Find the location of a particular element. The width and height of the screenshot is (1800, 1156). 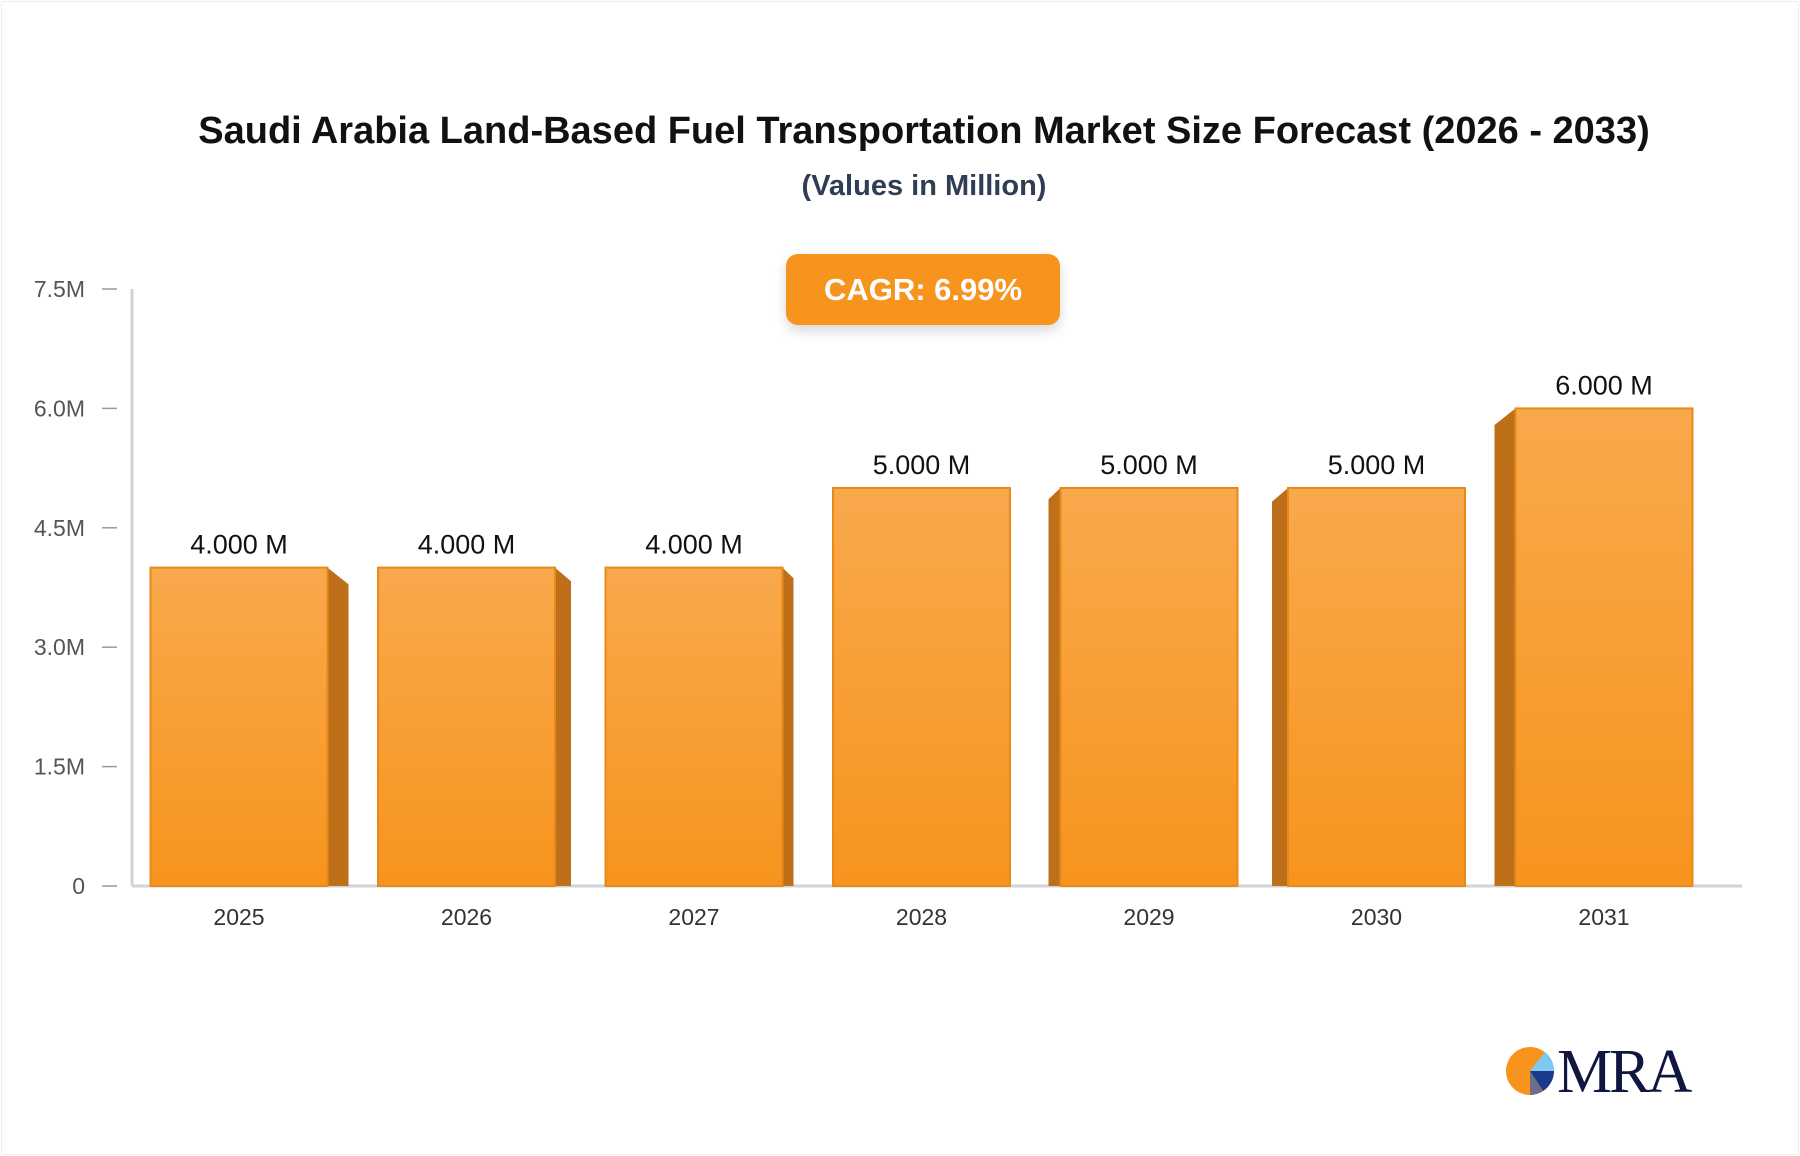

mra-logo: MRA is located at coordinates (1600, 1072).